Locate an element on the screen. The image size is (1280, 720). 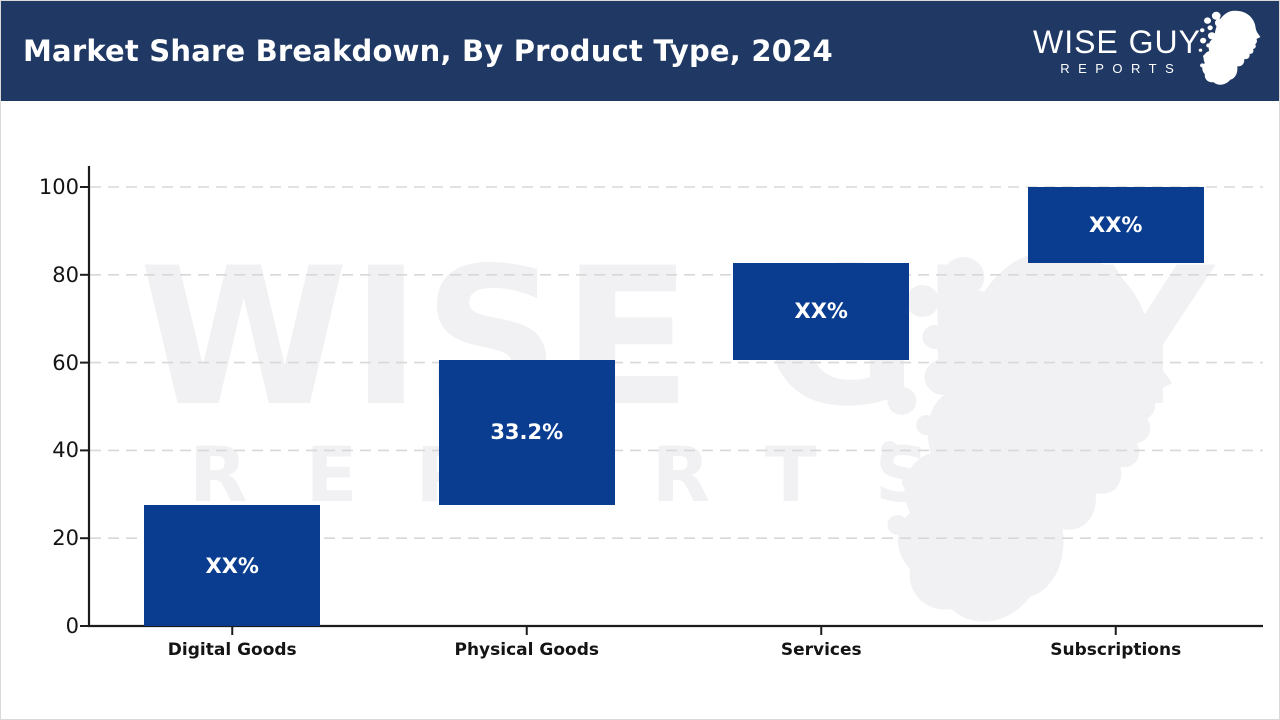
wiseguy-logo-text: WISE GUY REPORTS is located at coordinates (1117, 51).